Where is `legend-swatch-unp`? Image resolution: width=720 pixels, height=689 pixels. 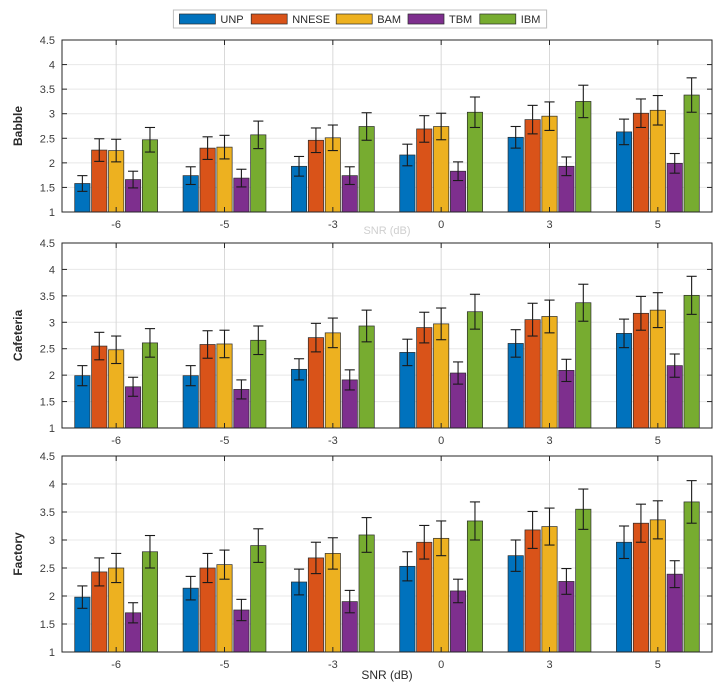 legend-swatch-unp is located at coordinates (197, 19).